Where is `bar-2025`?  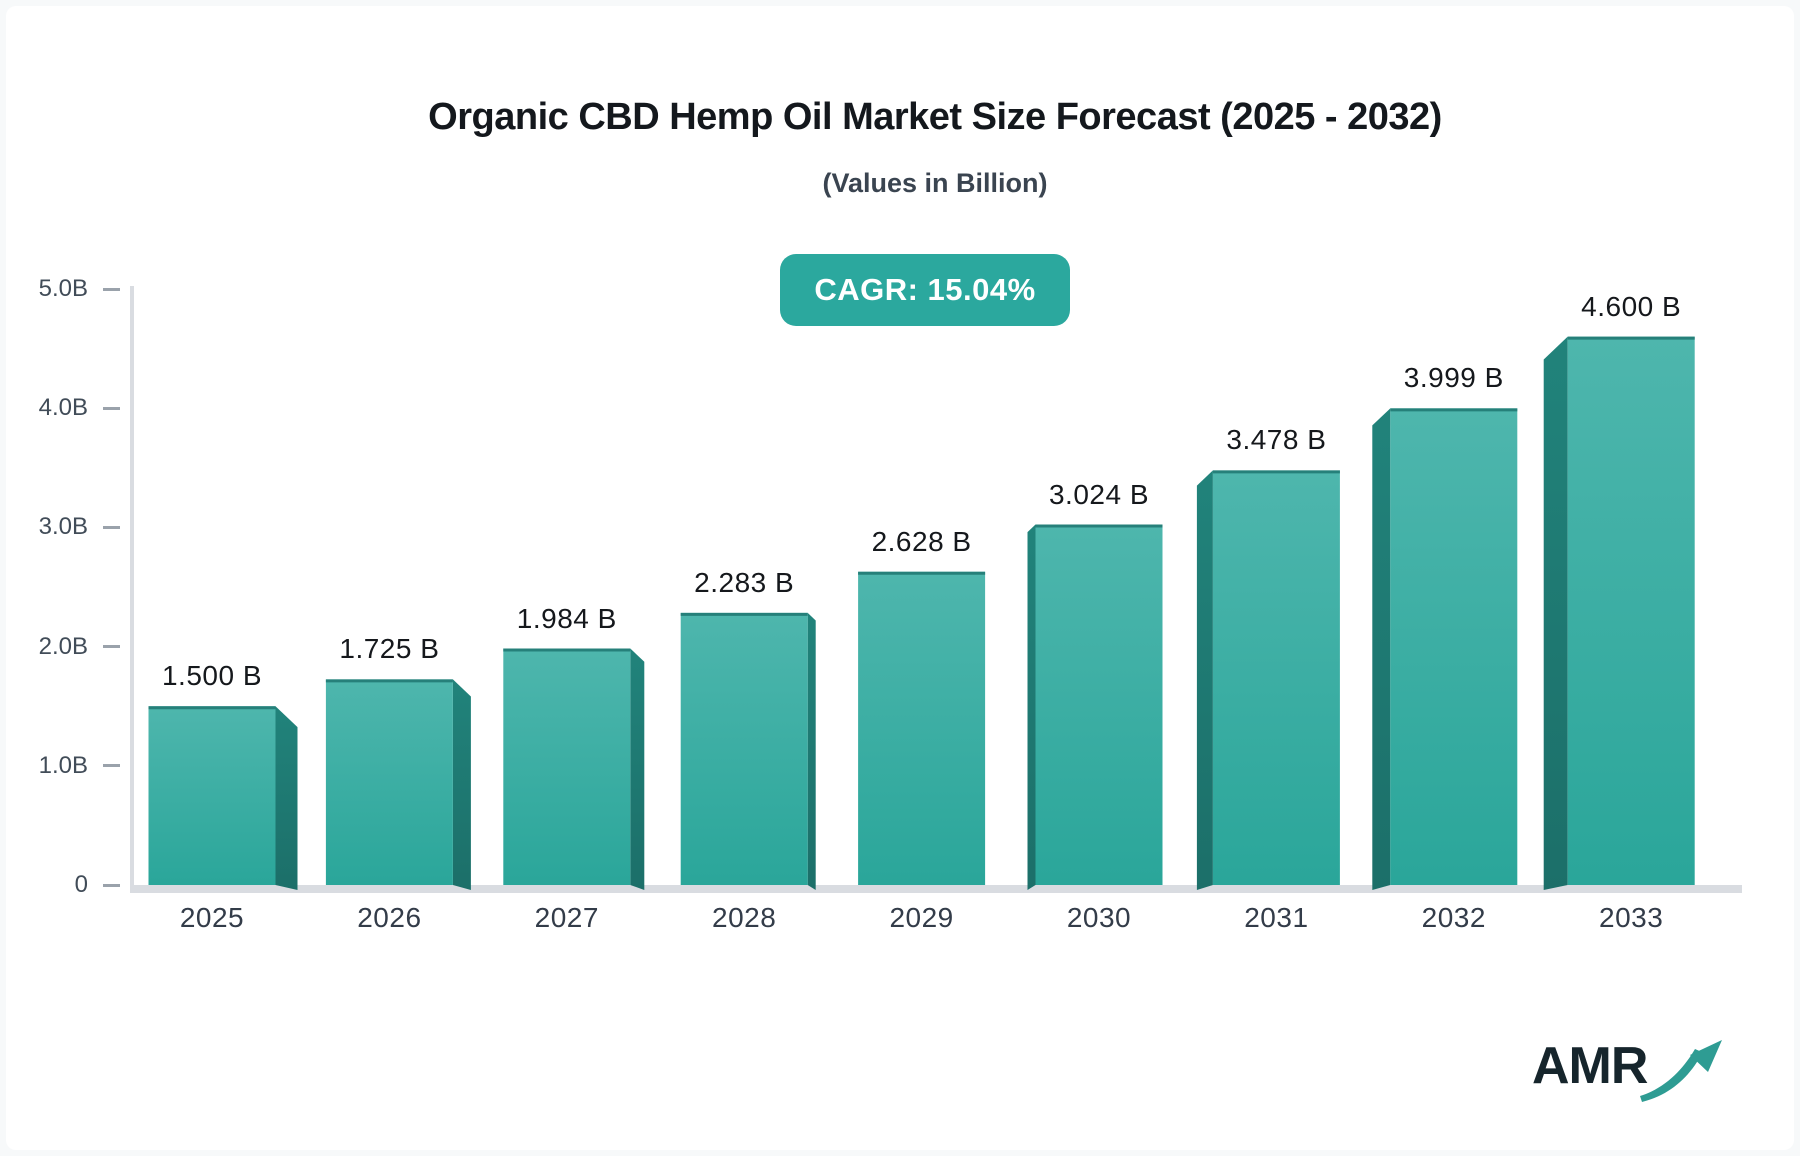 bar-2025 is located at coordinates (212, 795).